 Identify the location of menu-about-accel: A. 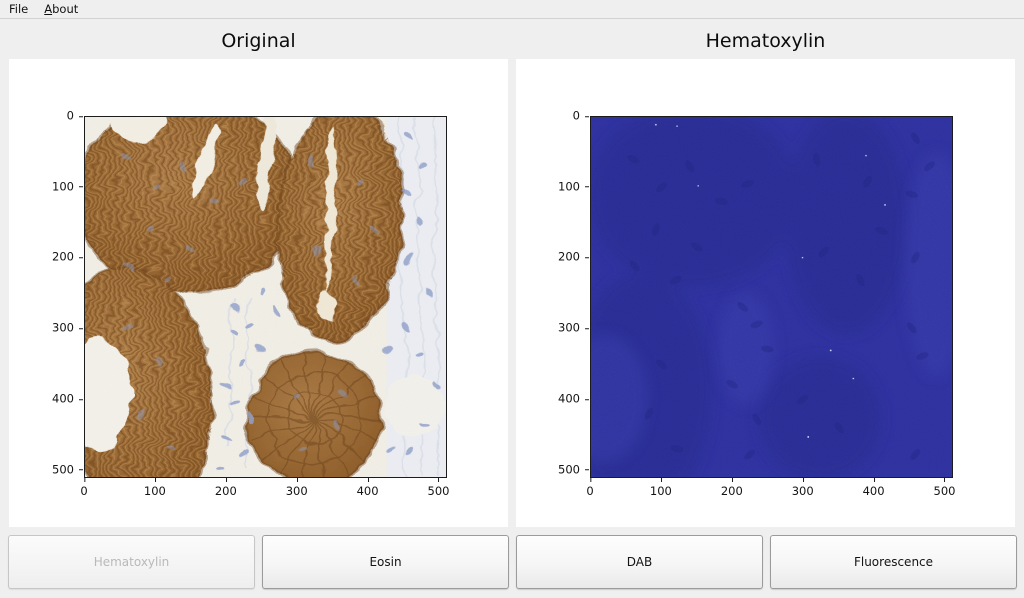
(48, 9).